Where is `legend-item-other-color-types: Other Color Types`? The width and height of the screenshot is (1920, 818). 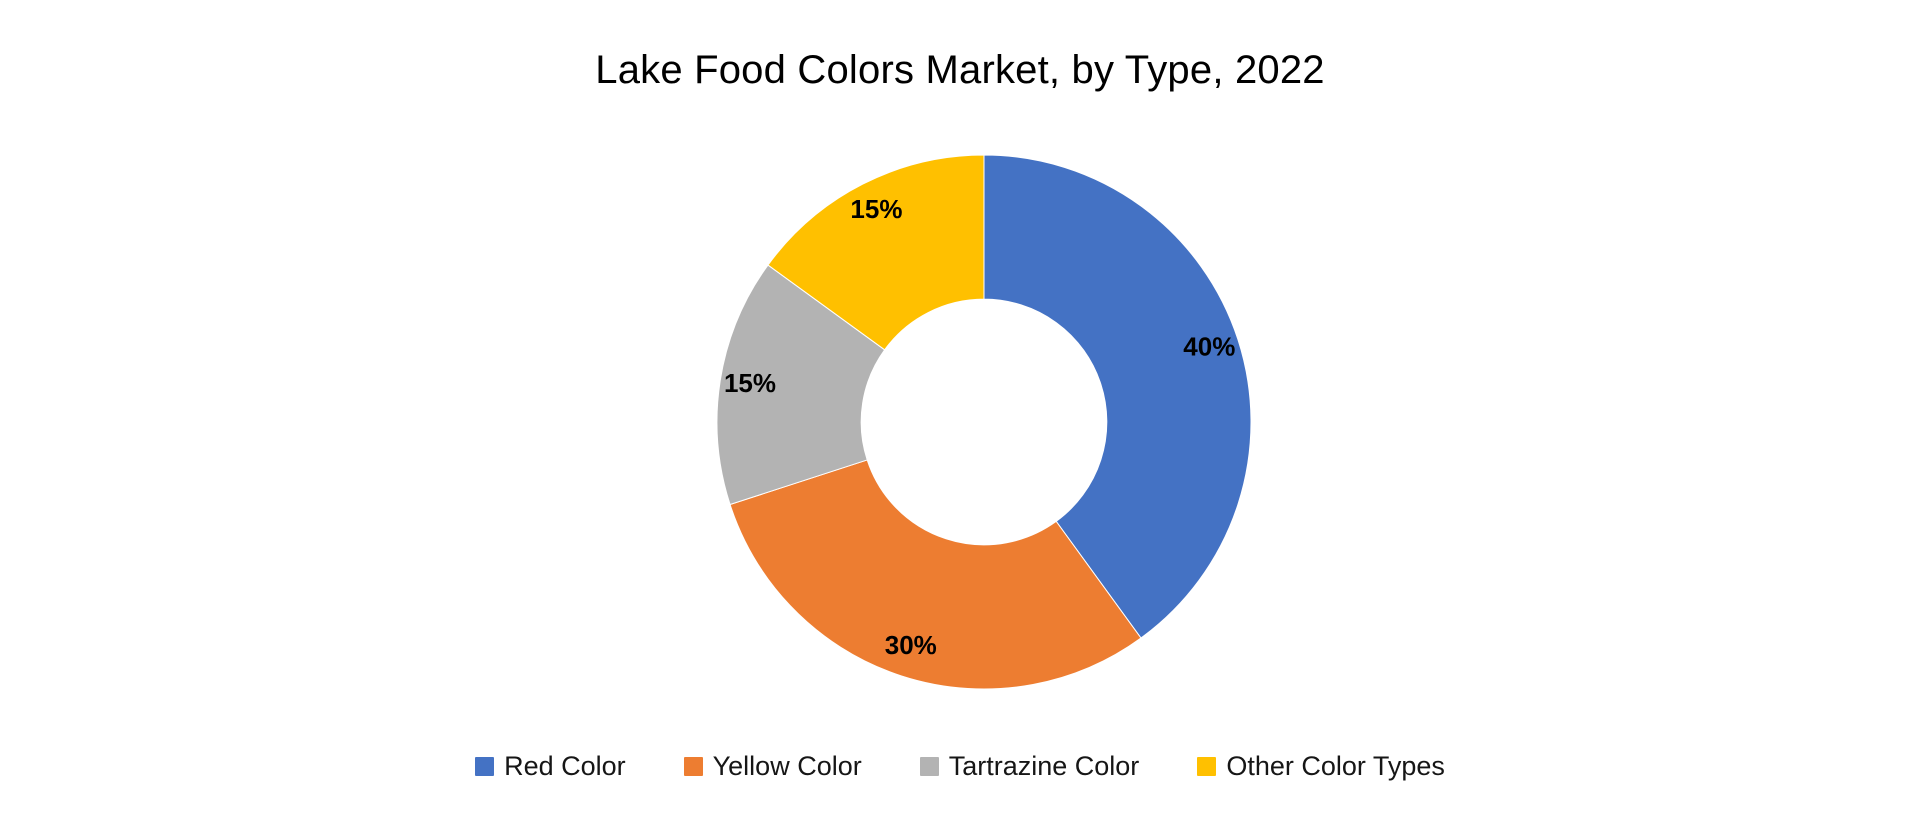 legend-item-other-color-types: Other Color Types is located at coordinates (1321, 766).